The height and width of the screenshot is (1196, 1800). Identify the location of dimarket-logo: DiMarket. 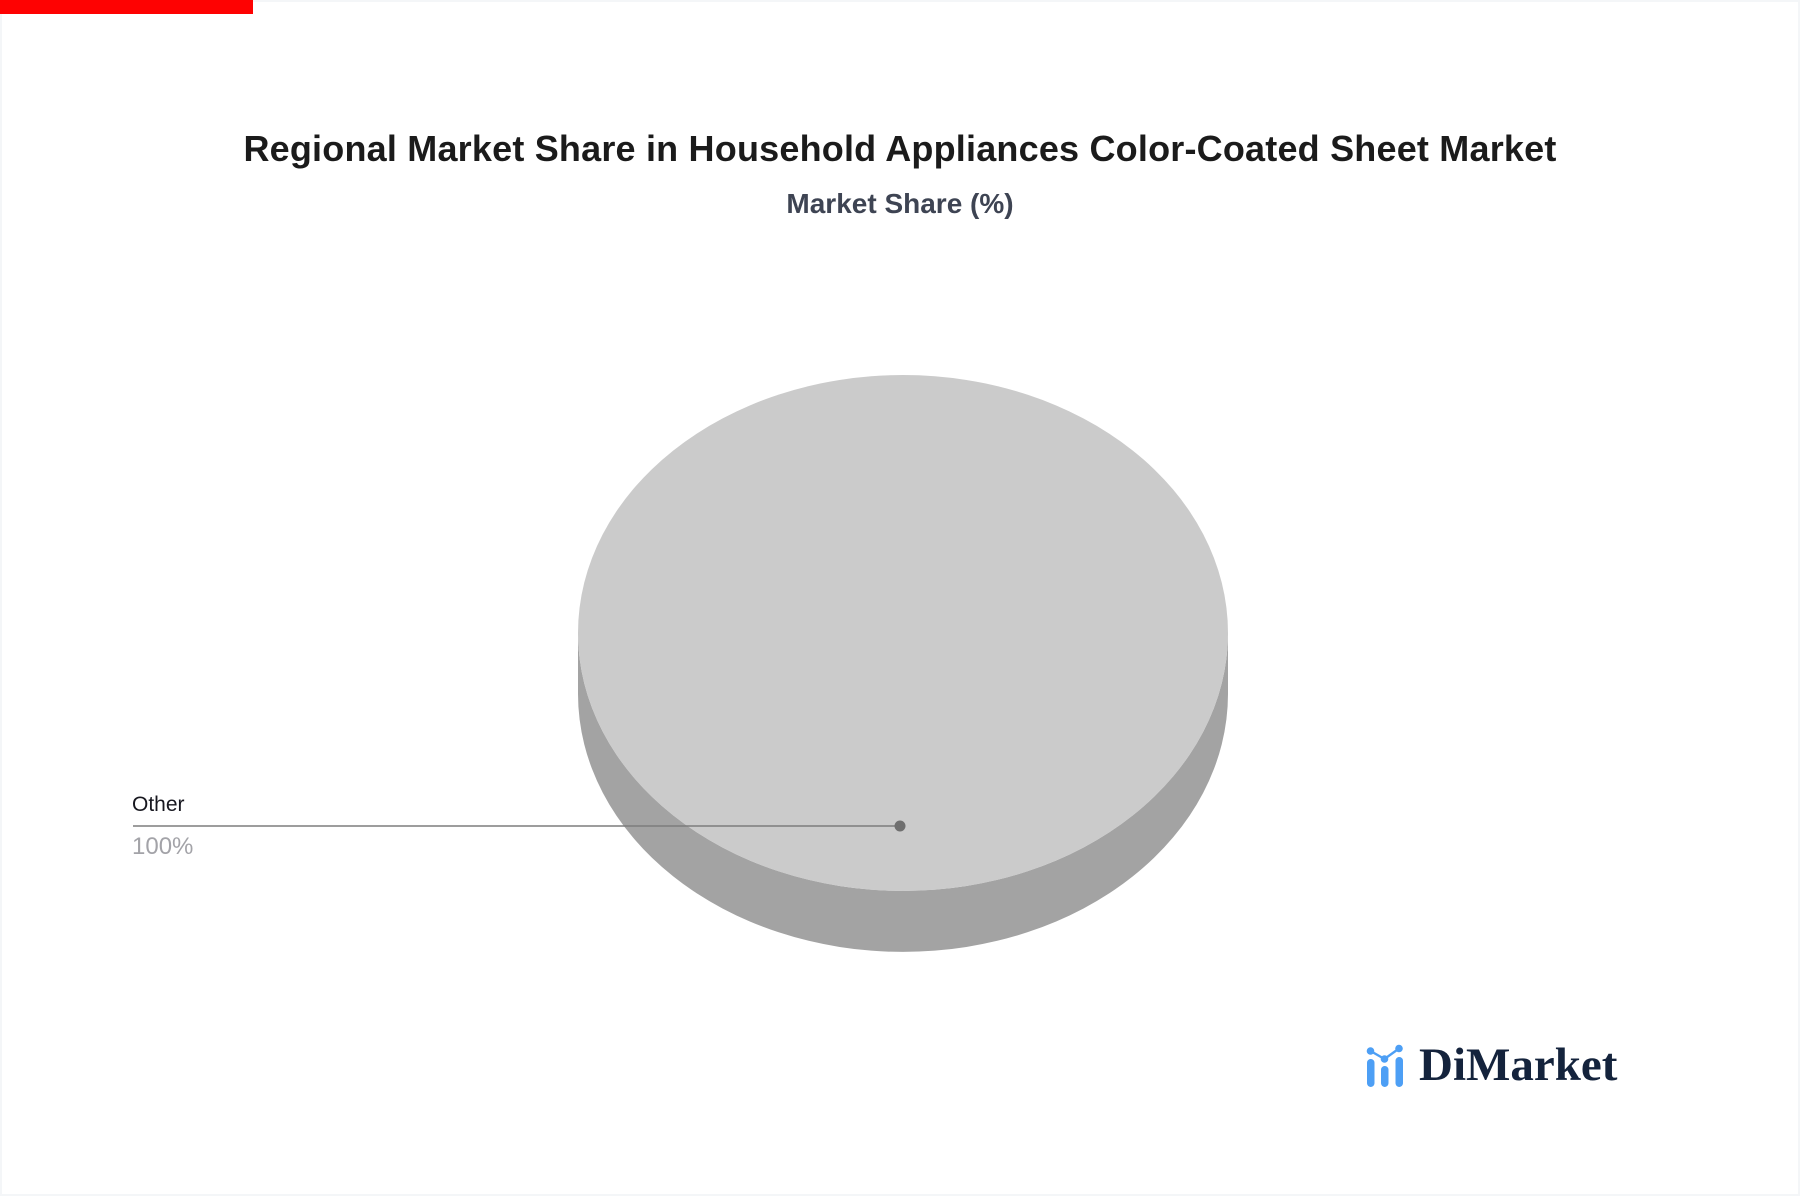
(1490, 1065).